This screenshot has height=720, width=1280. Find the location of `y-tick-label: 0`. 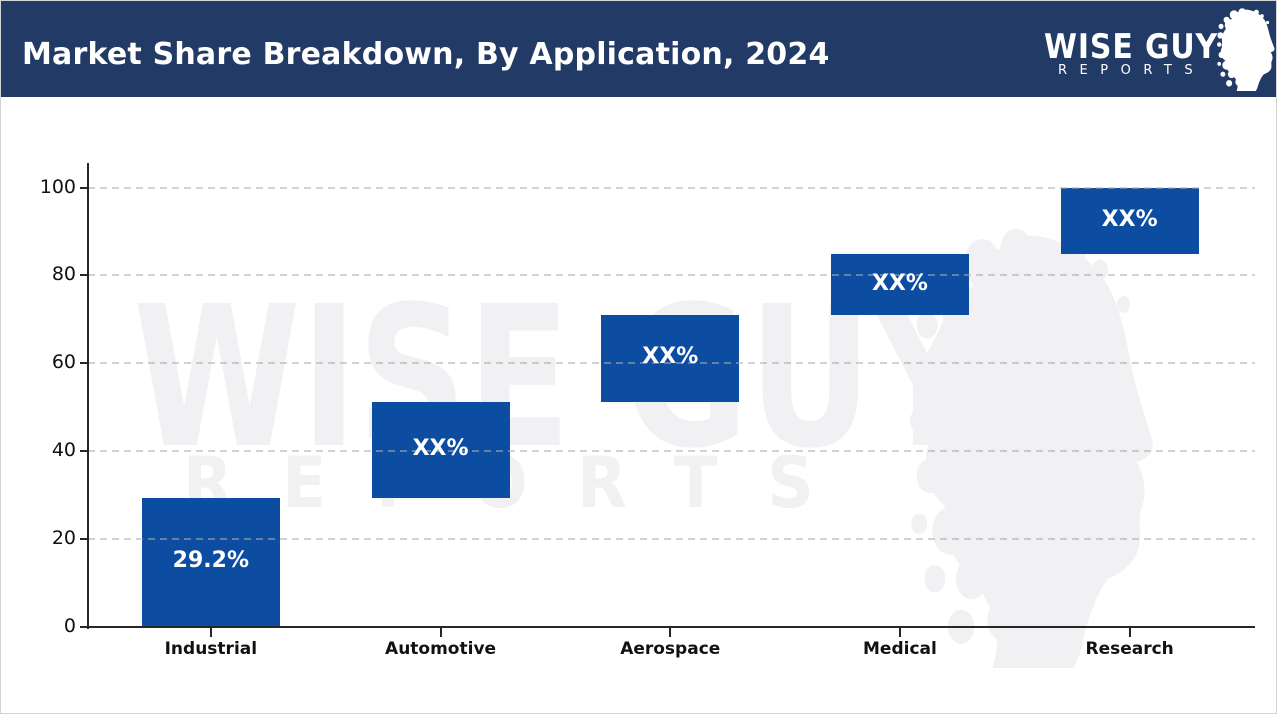

y-tick-label: 0 is located at coordinates (69, 625).